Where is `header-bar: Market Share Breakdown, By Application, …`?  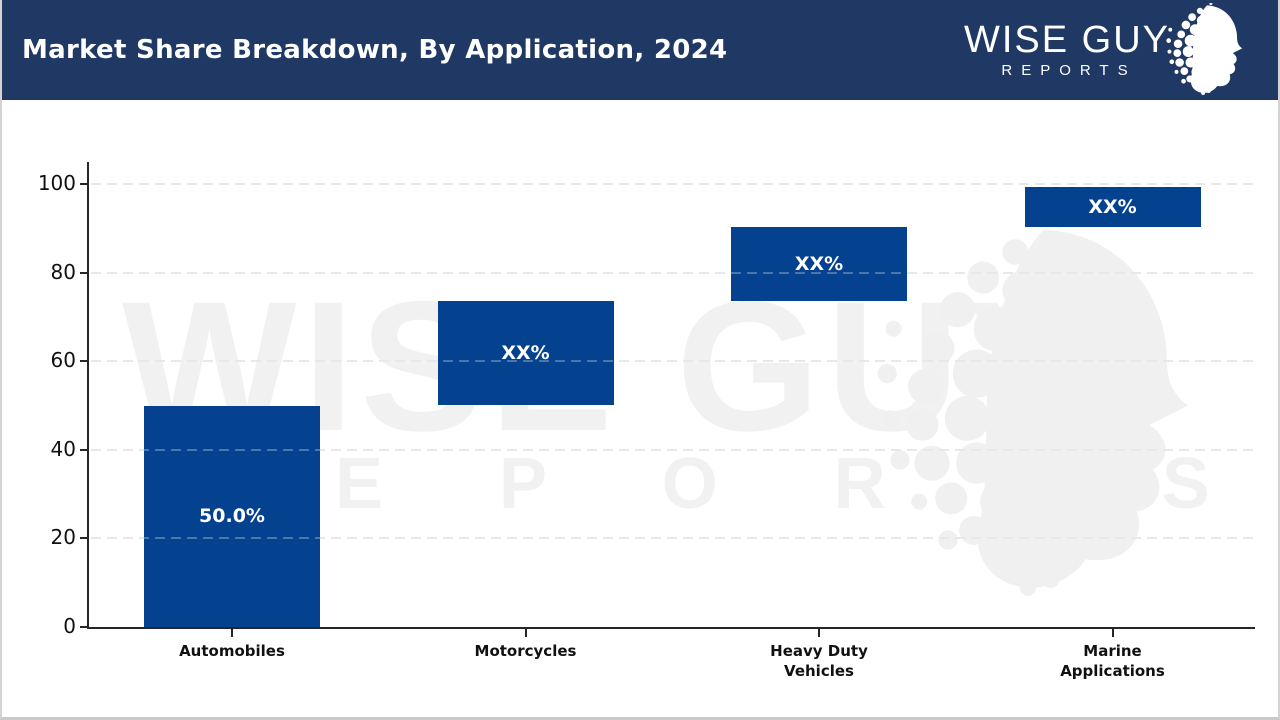 header-bar: Market Share Breakdown, By Application, … is located at coordinates (640, 50).